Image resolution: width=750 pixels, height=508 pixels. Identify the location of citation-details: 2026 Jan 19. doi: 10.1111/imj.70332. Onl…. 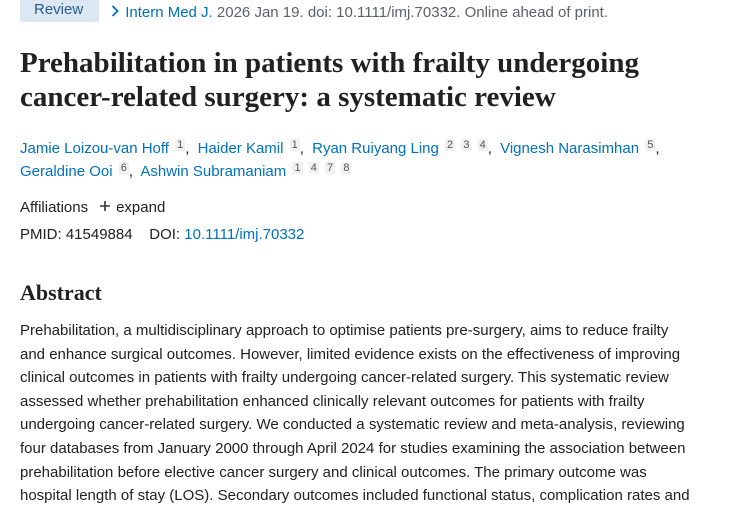
(412, 12).